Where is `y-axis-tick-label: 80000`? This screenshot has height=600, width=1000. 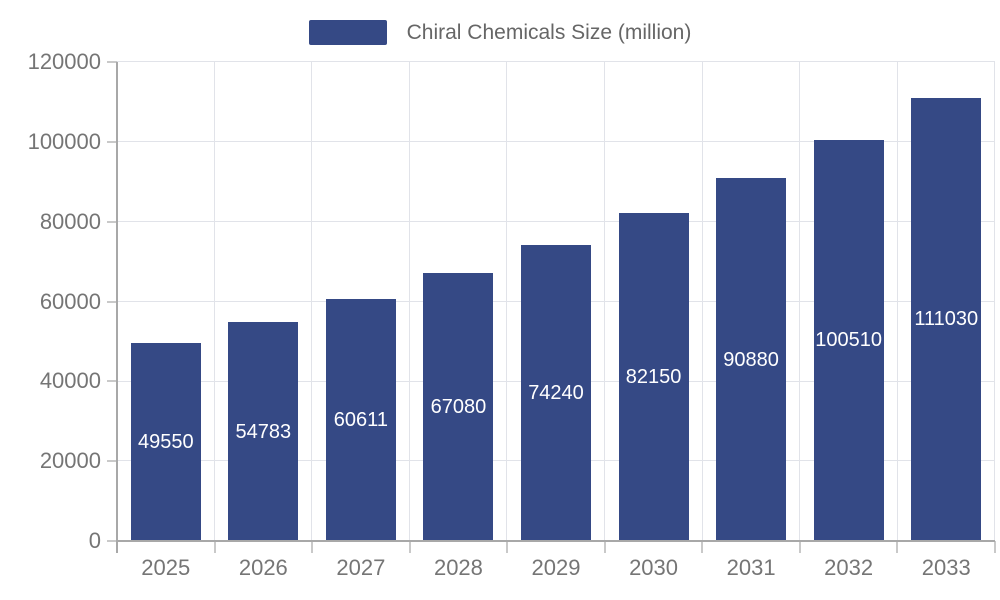 y-axis-tick-label: 80000 is located at coordinates (70, 221).